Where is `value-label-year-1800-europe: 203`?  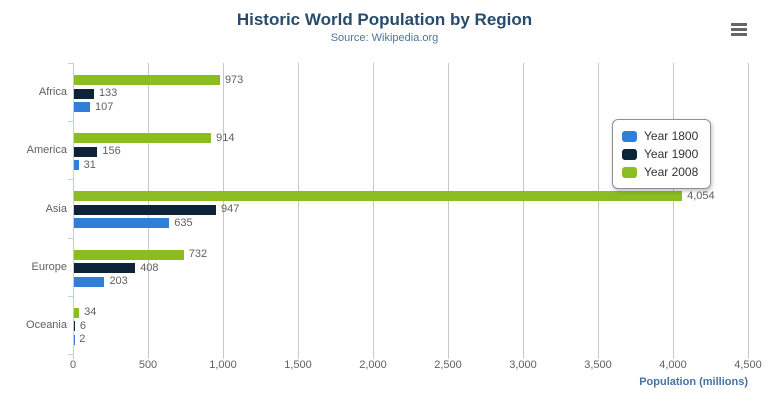
value-label-year-1800-europe: 203 is located at coordinates (118, 281).